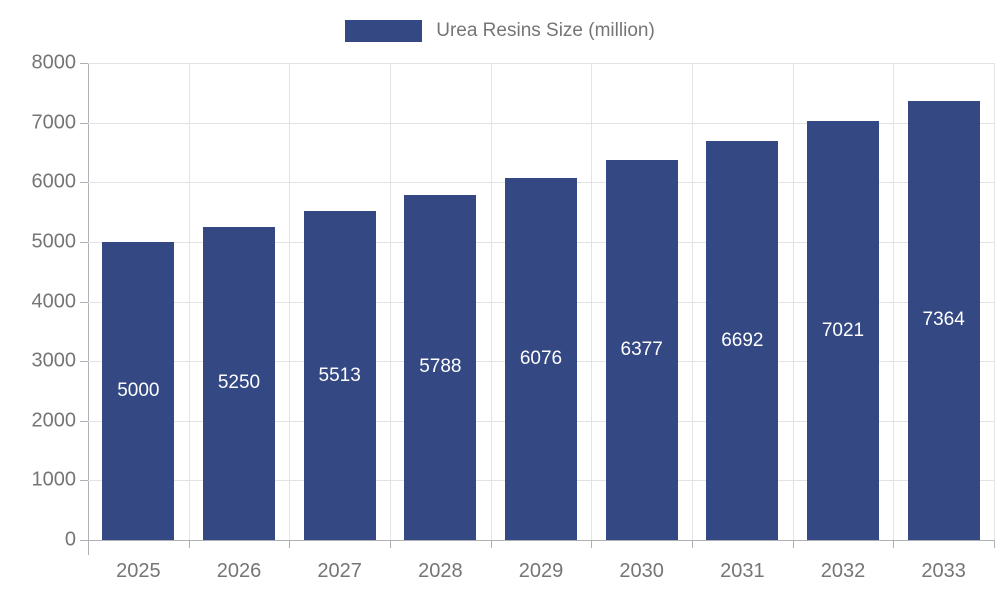 The height and width of the screenshot is (600, 1000). I want to click on x-axis-line, so click(541, 540).